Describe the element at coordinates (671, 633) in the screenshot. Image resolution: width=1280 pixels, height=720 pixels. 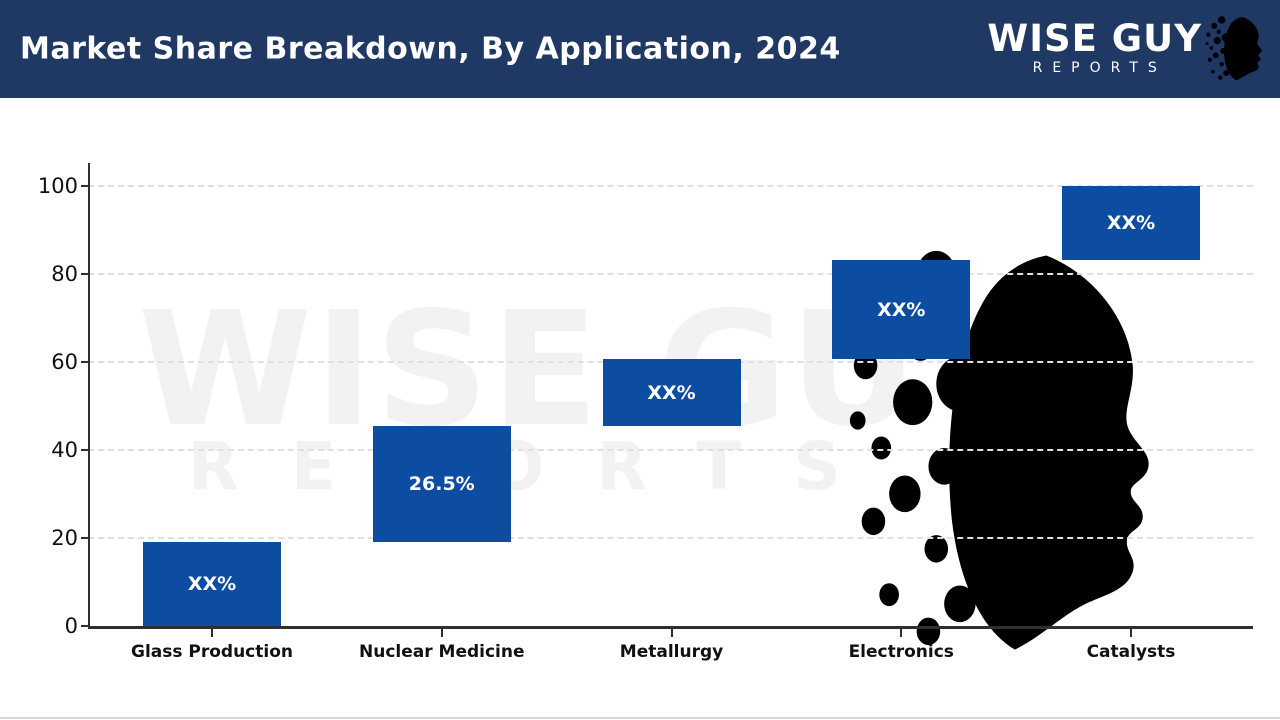
I see `x-axis-tick-metallurgy` at that location.